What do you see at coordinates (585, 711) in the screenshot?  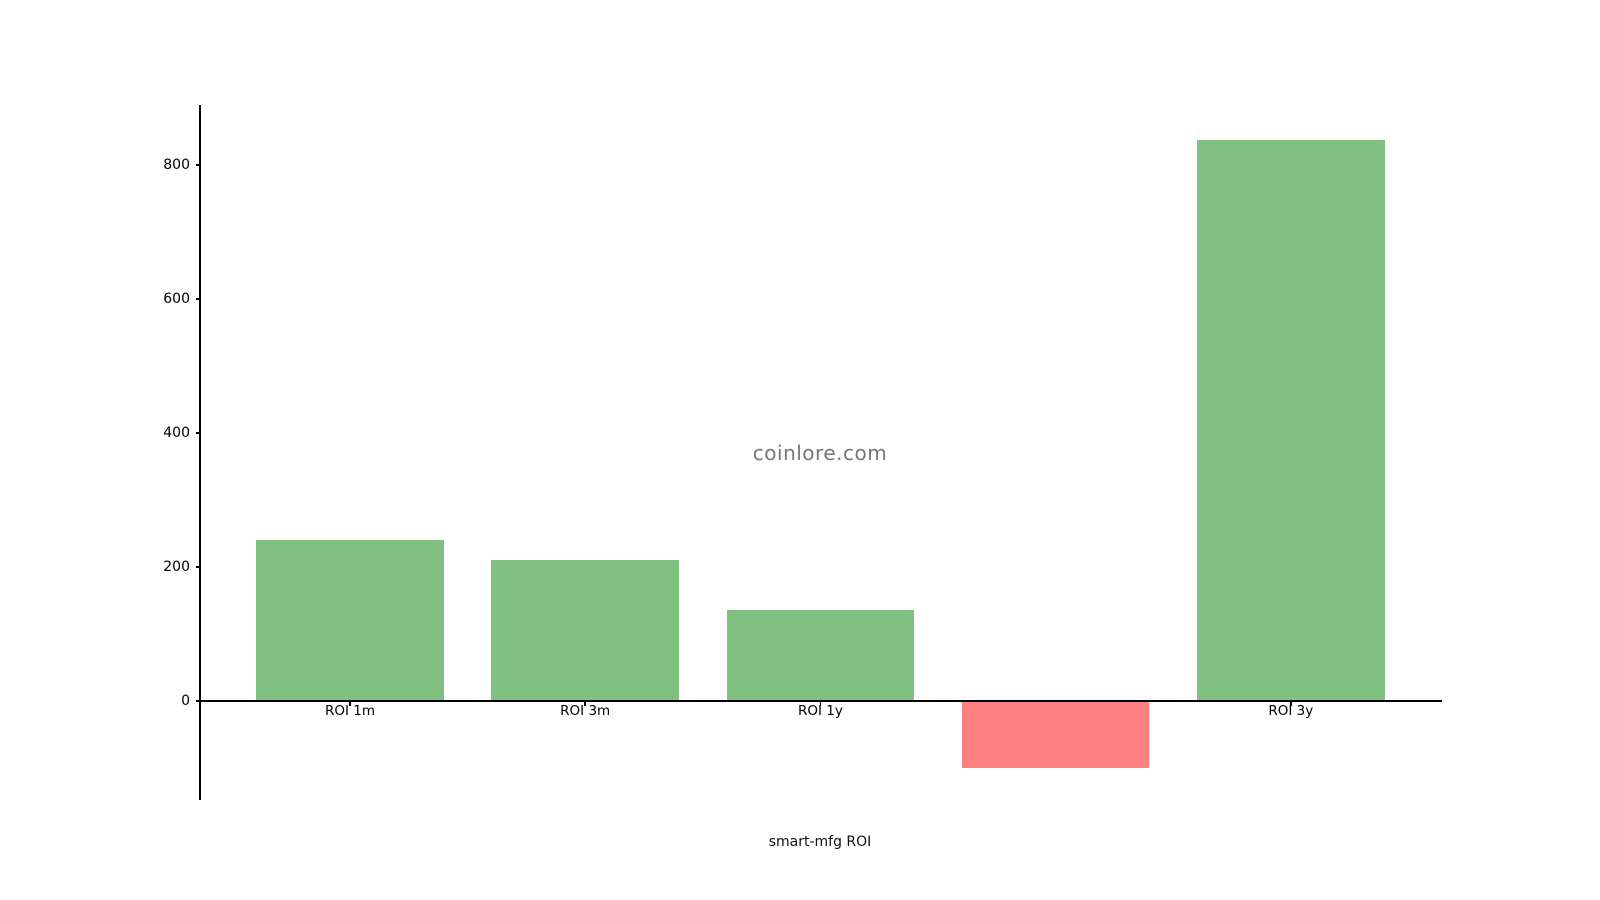 I see `x-tick-label: ROI 3m` at bounding box center [585, 711].